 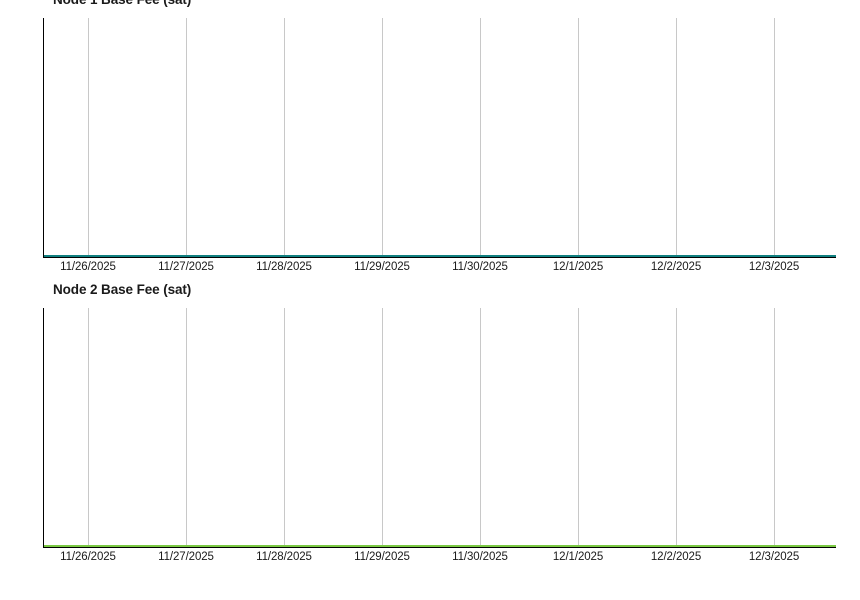 I want to click on chart-title-node2: Node 2 Base Fee (sat), so click(x=122, y=289).